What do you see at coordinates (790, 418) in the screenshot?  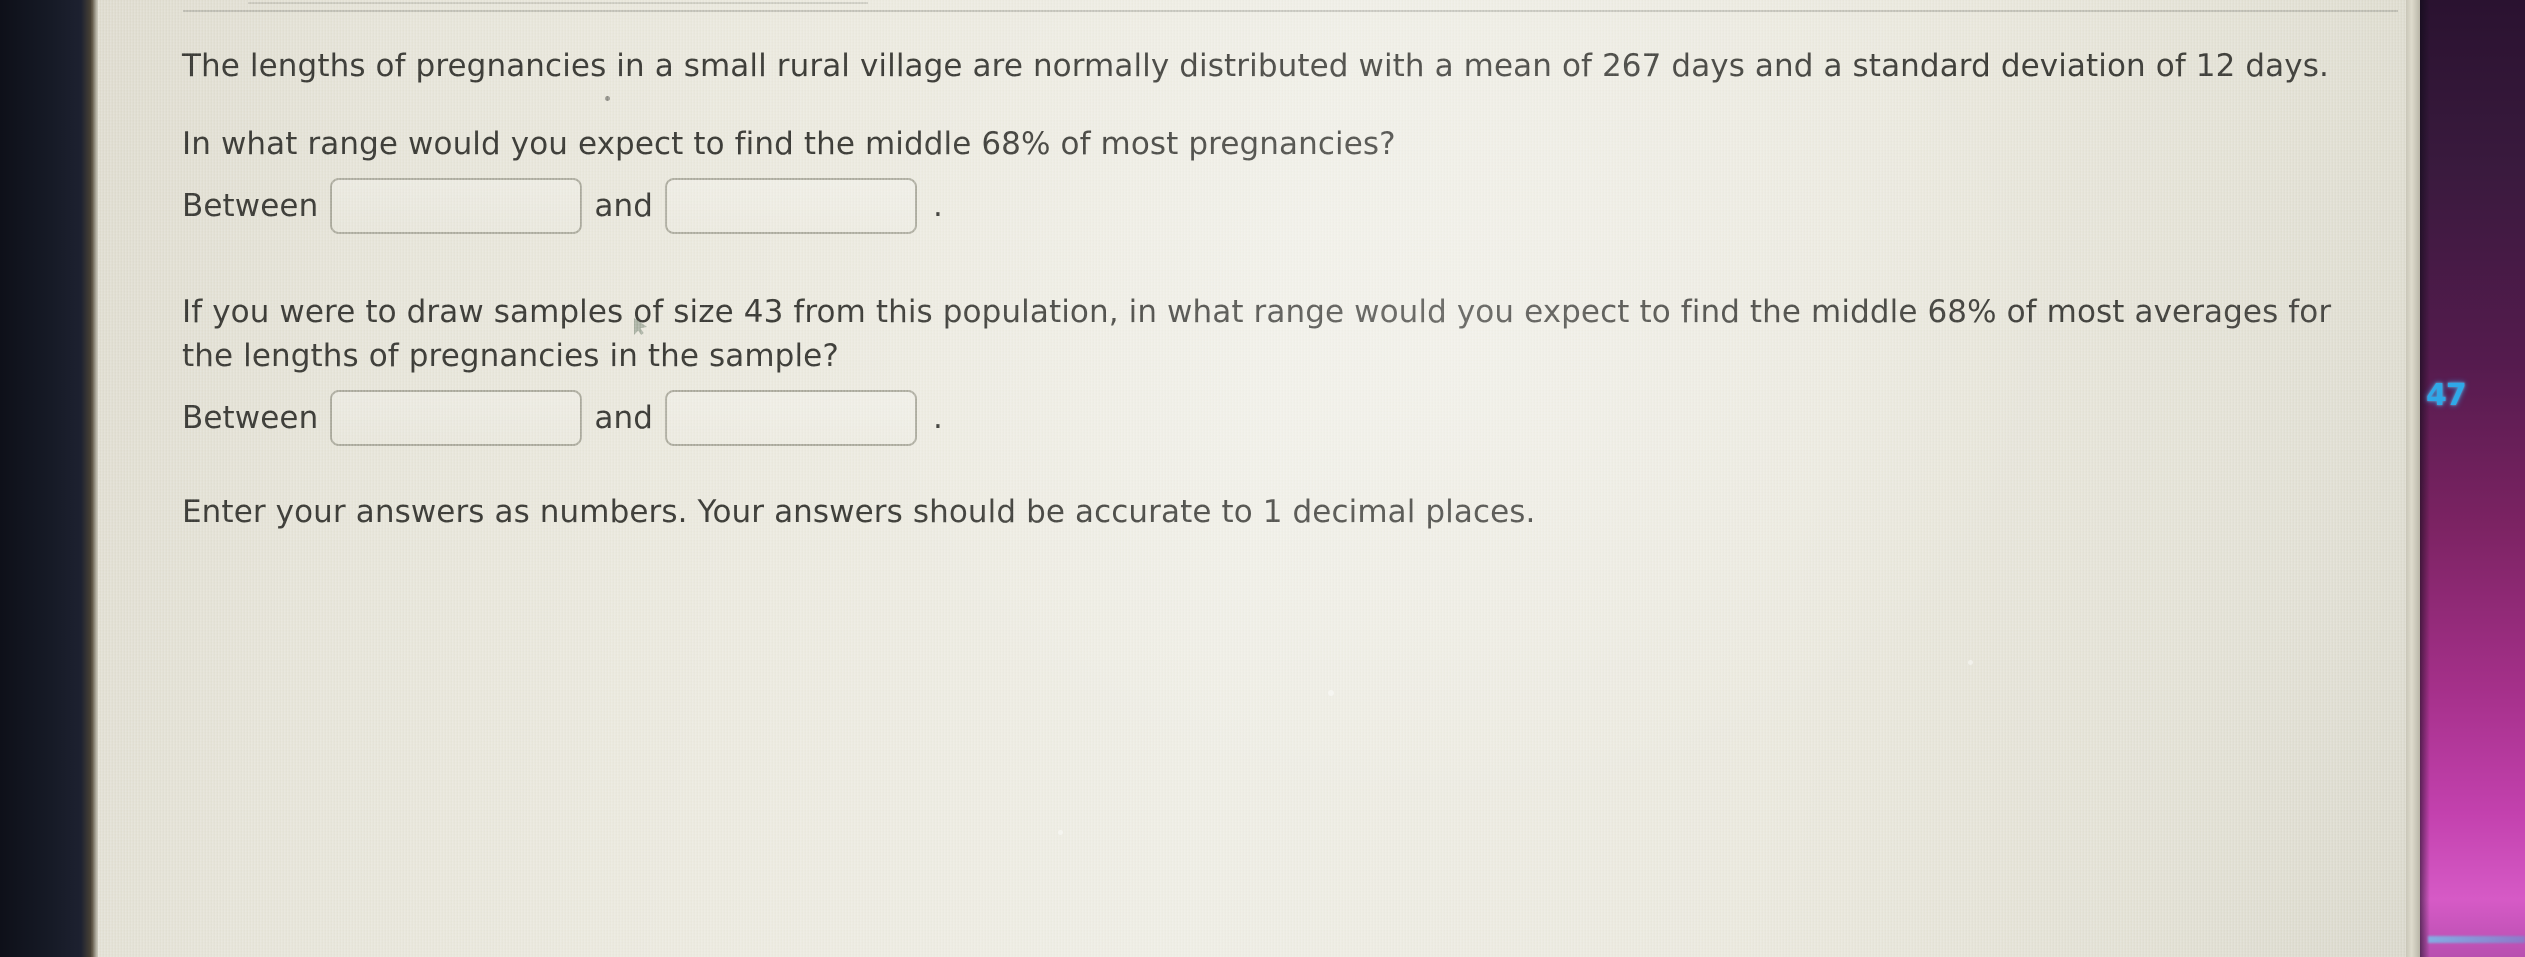 I see `part2-upper-bound-input` at bounding box center [790, 418].